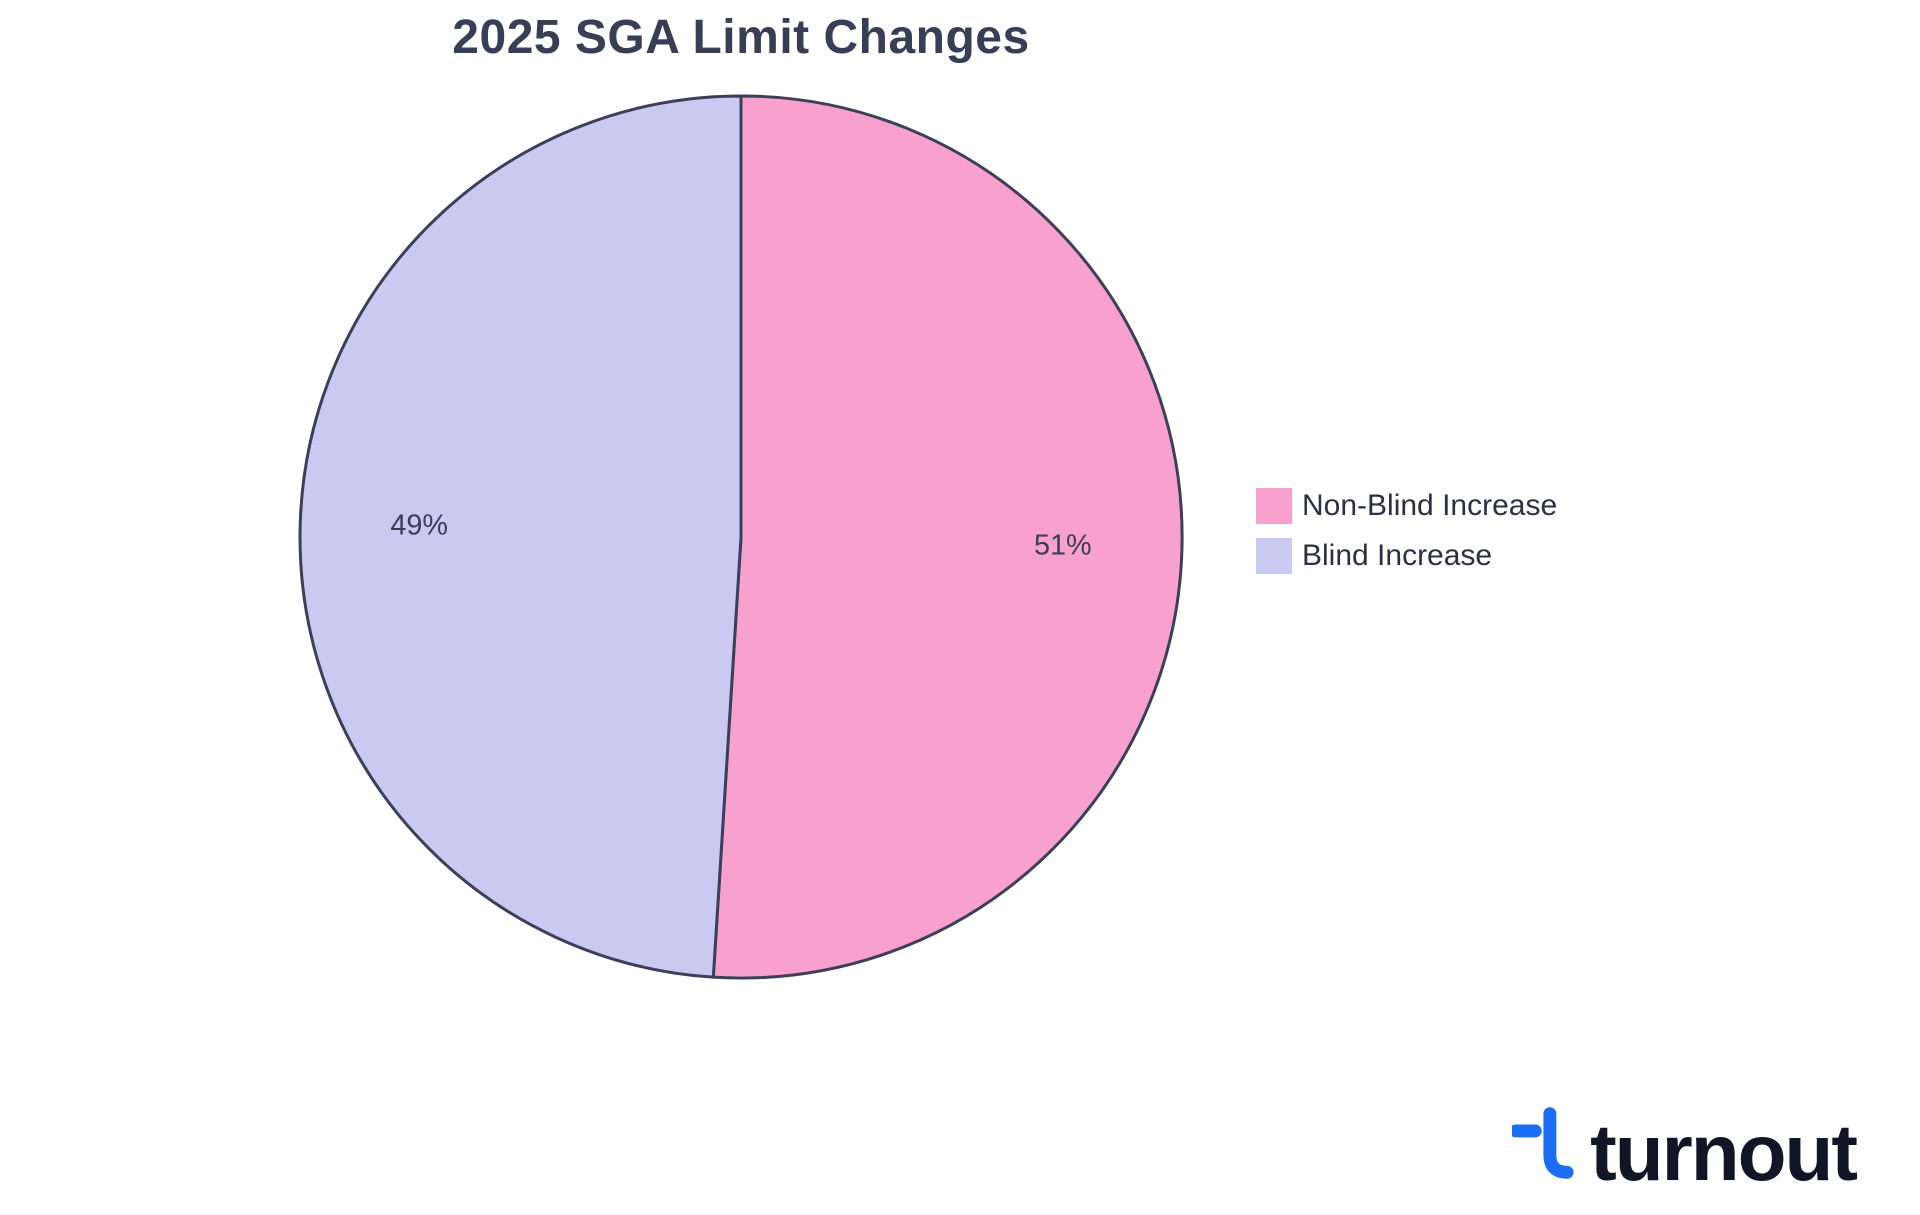  I want to click on slice-label-1: 49%, so click(419, 525).